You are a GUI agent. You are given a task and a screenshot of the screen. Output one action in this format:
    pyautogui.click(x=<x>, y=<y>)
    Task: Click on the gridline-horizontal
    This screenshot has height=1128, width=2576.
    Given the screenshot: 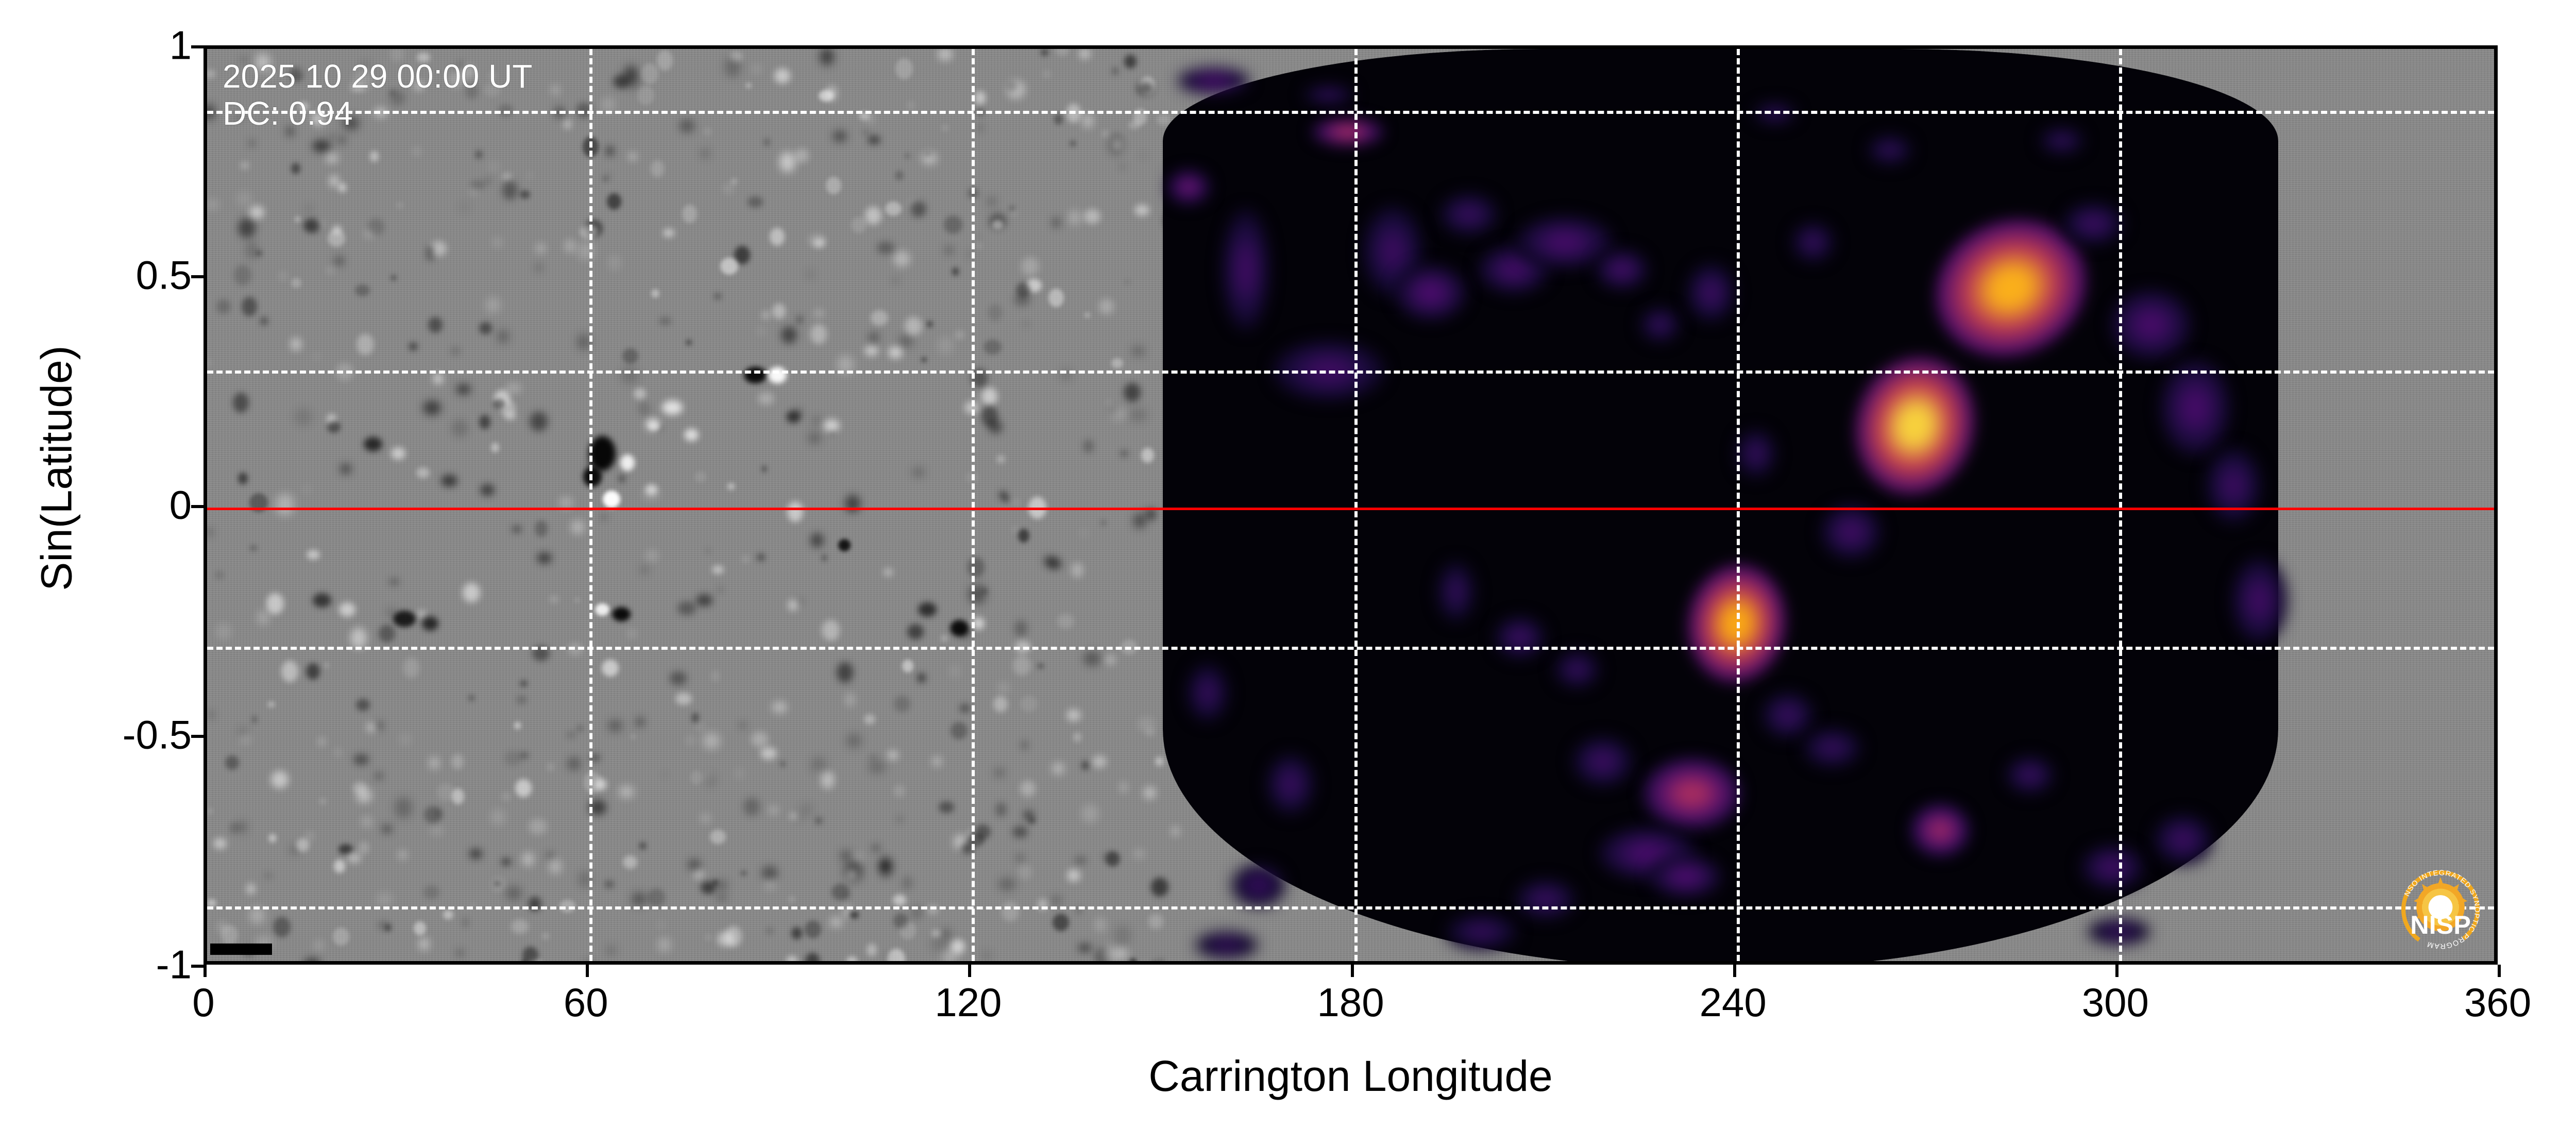 What is the action you would take?
    pyautogui.click(x=1350, y=908)
    